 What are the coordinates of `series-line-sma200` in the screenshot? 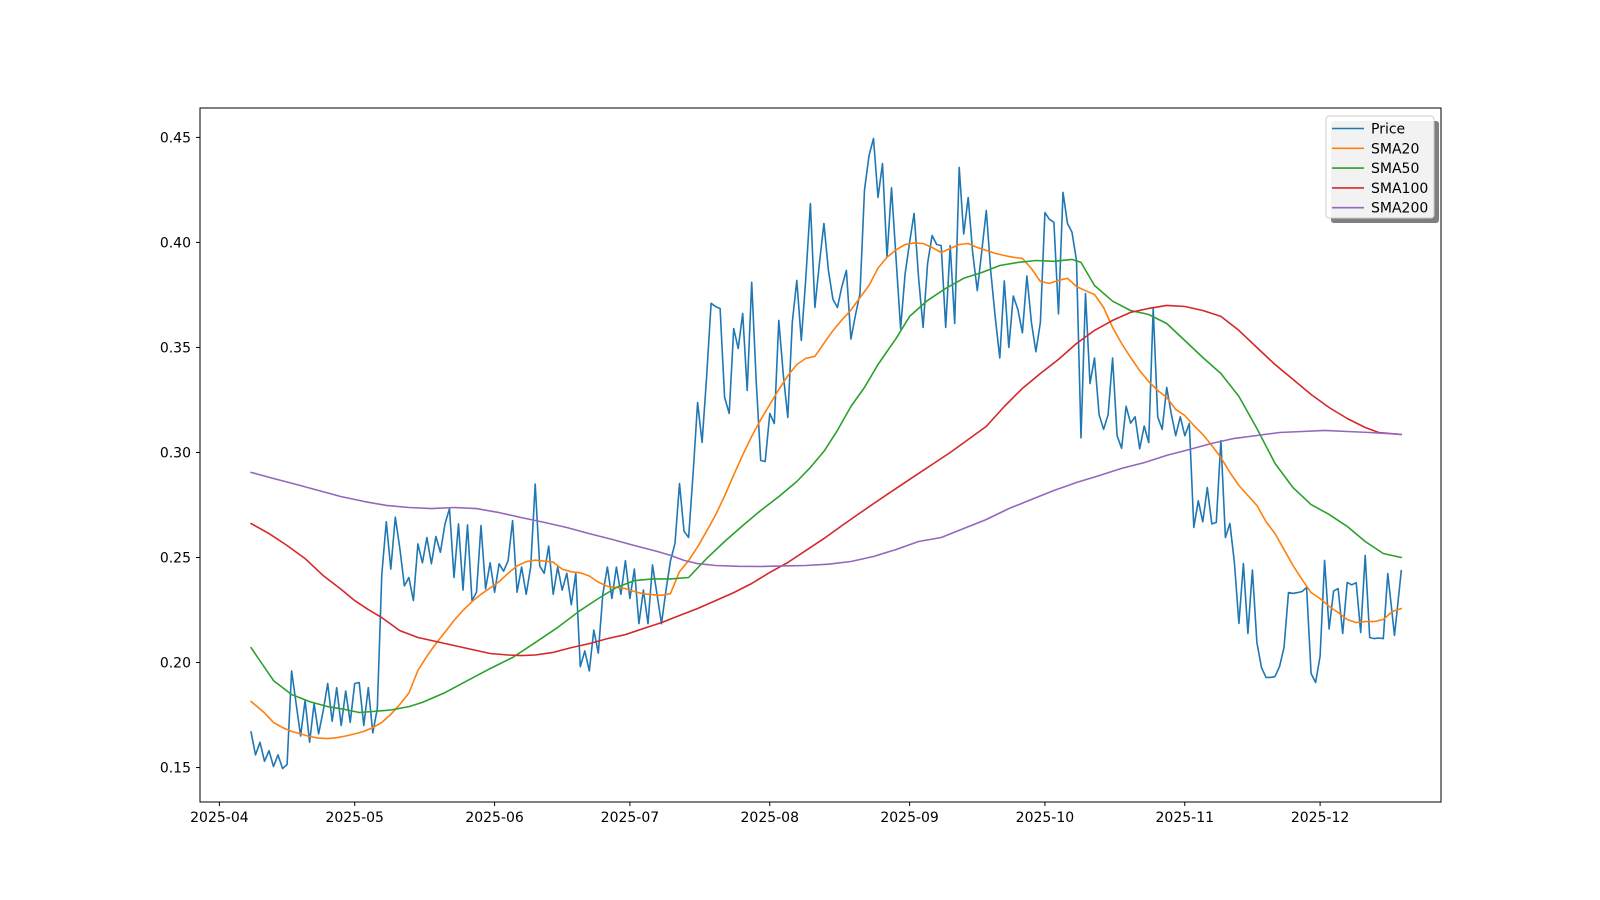 It's located at (826, 498).